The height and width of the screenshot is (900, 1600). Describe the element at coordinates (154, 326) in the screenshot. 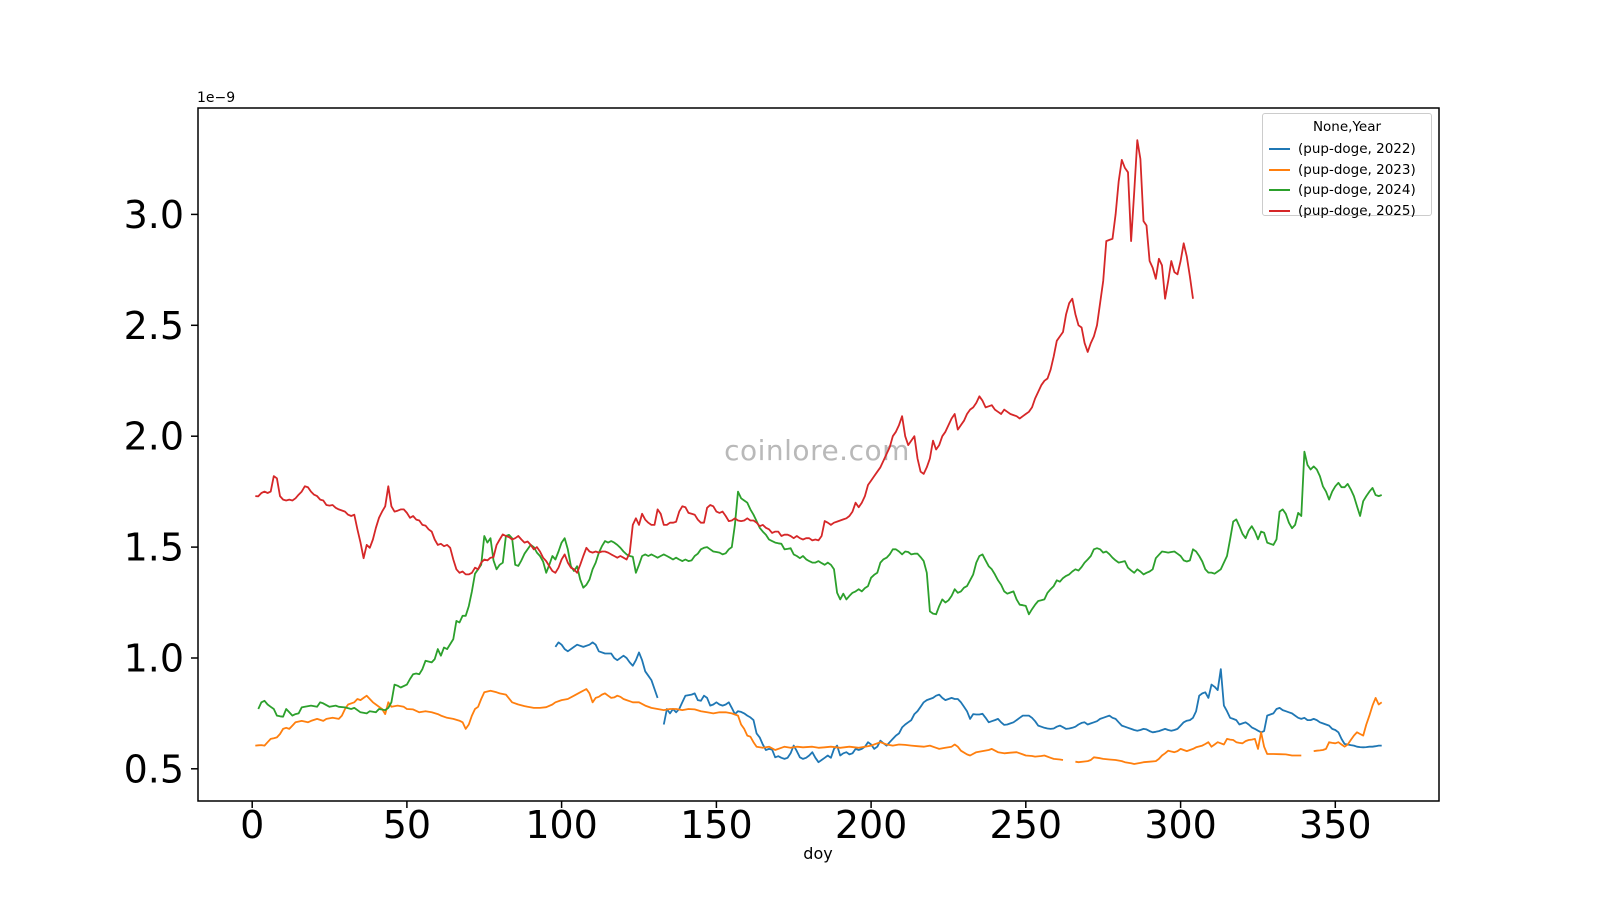

I see `y-axis-tick-label: 2.5` at that location.